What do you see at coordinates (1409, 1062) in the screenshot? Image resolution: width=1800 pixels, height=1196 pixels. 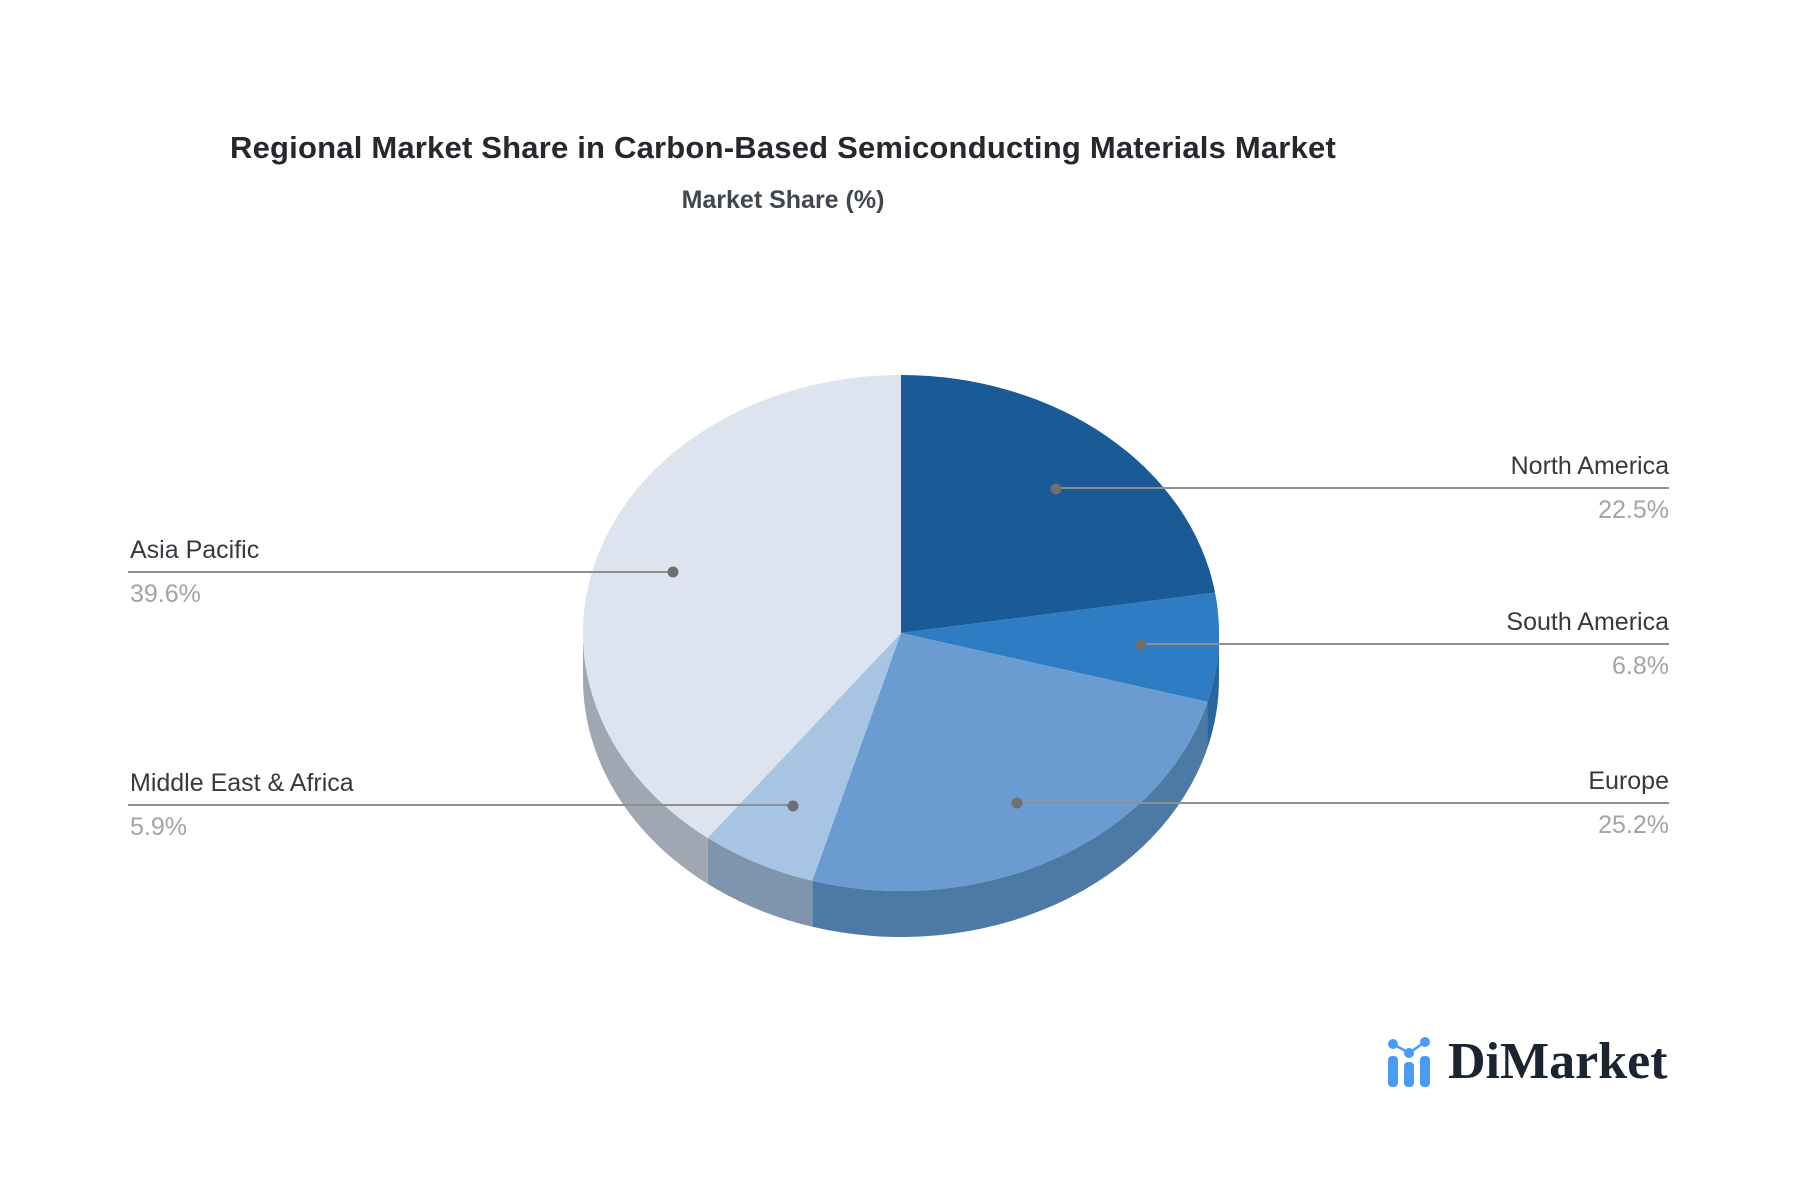 I see `brand-icon` at bounding box center [1409, 1062].